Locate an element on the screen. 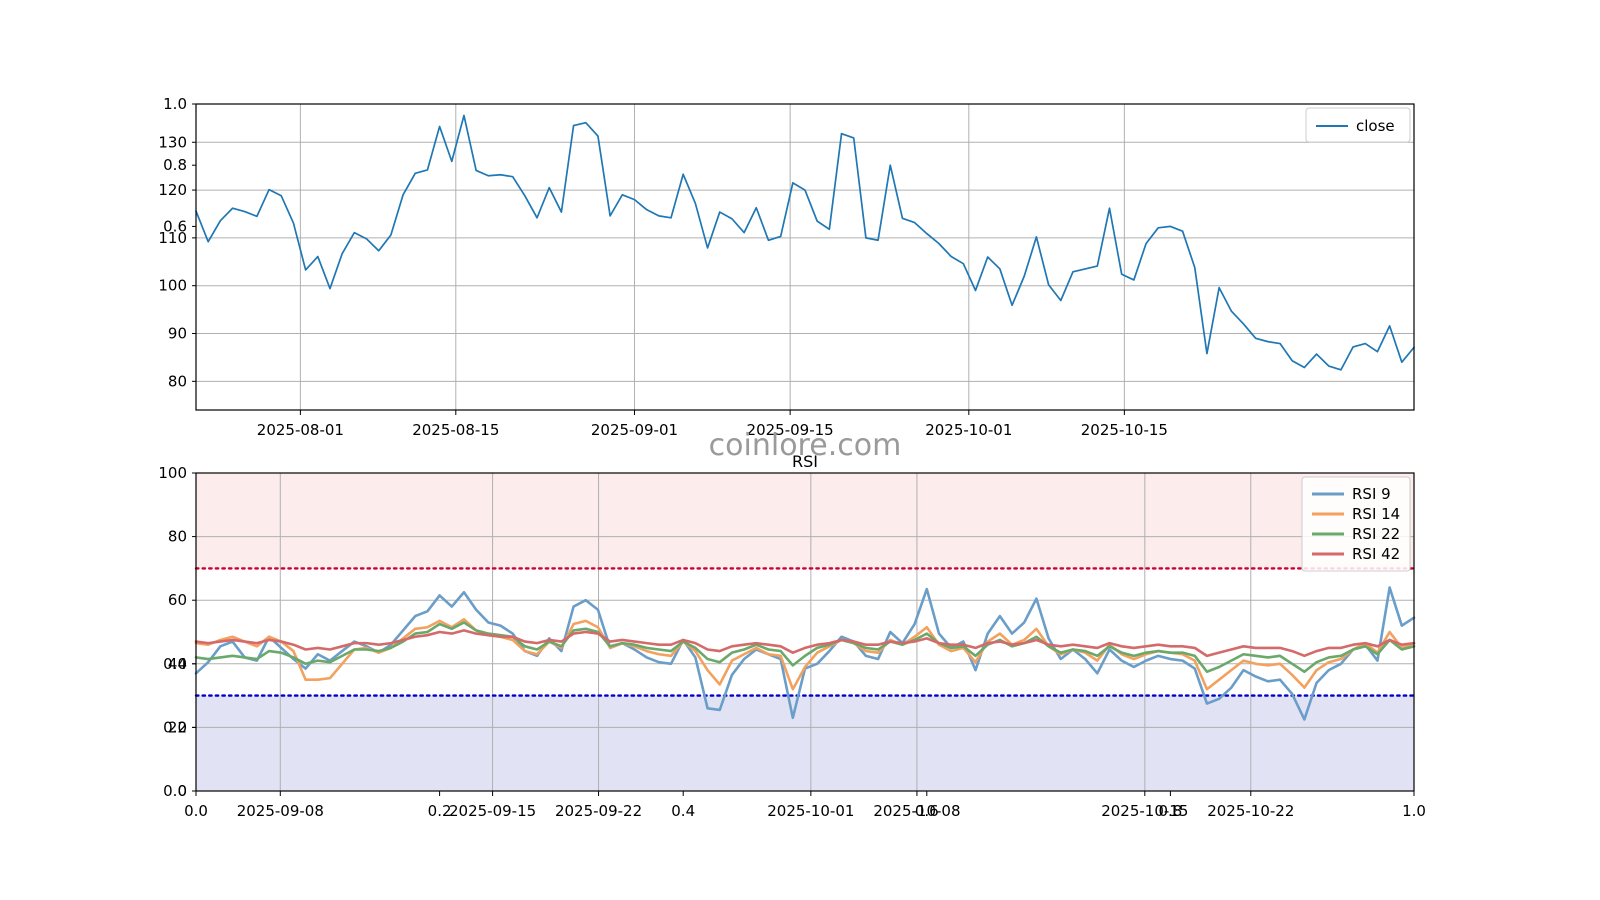 This screenshot has width=1600, height=900. rsi-x-tick-label: 2025-09-22 is located at coordinates (598, 811).